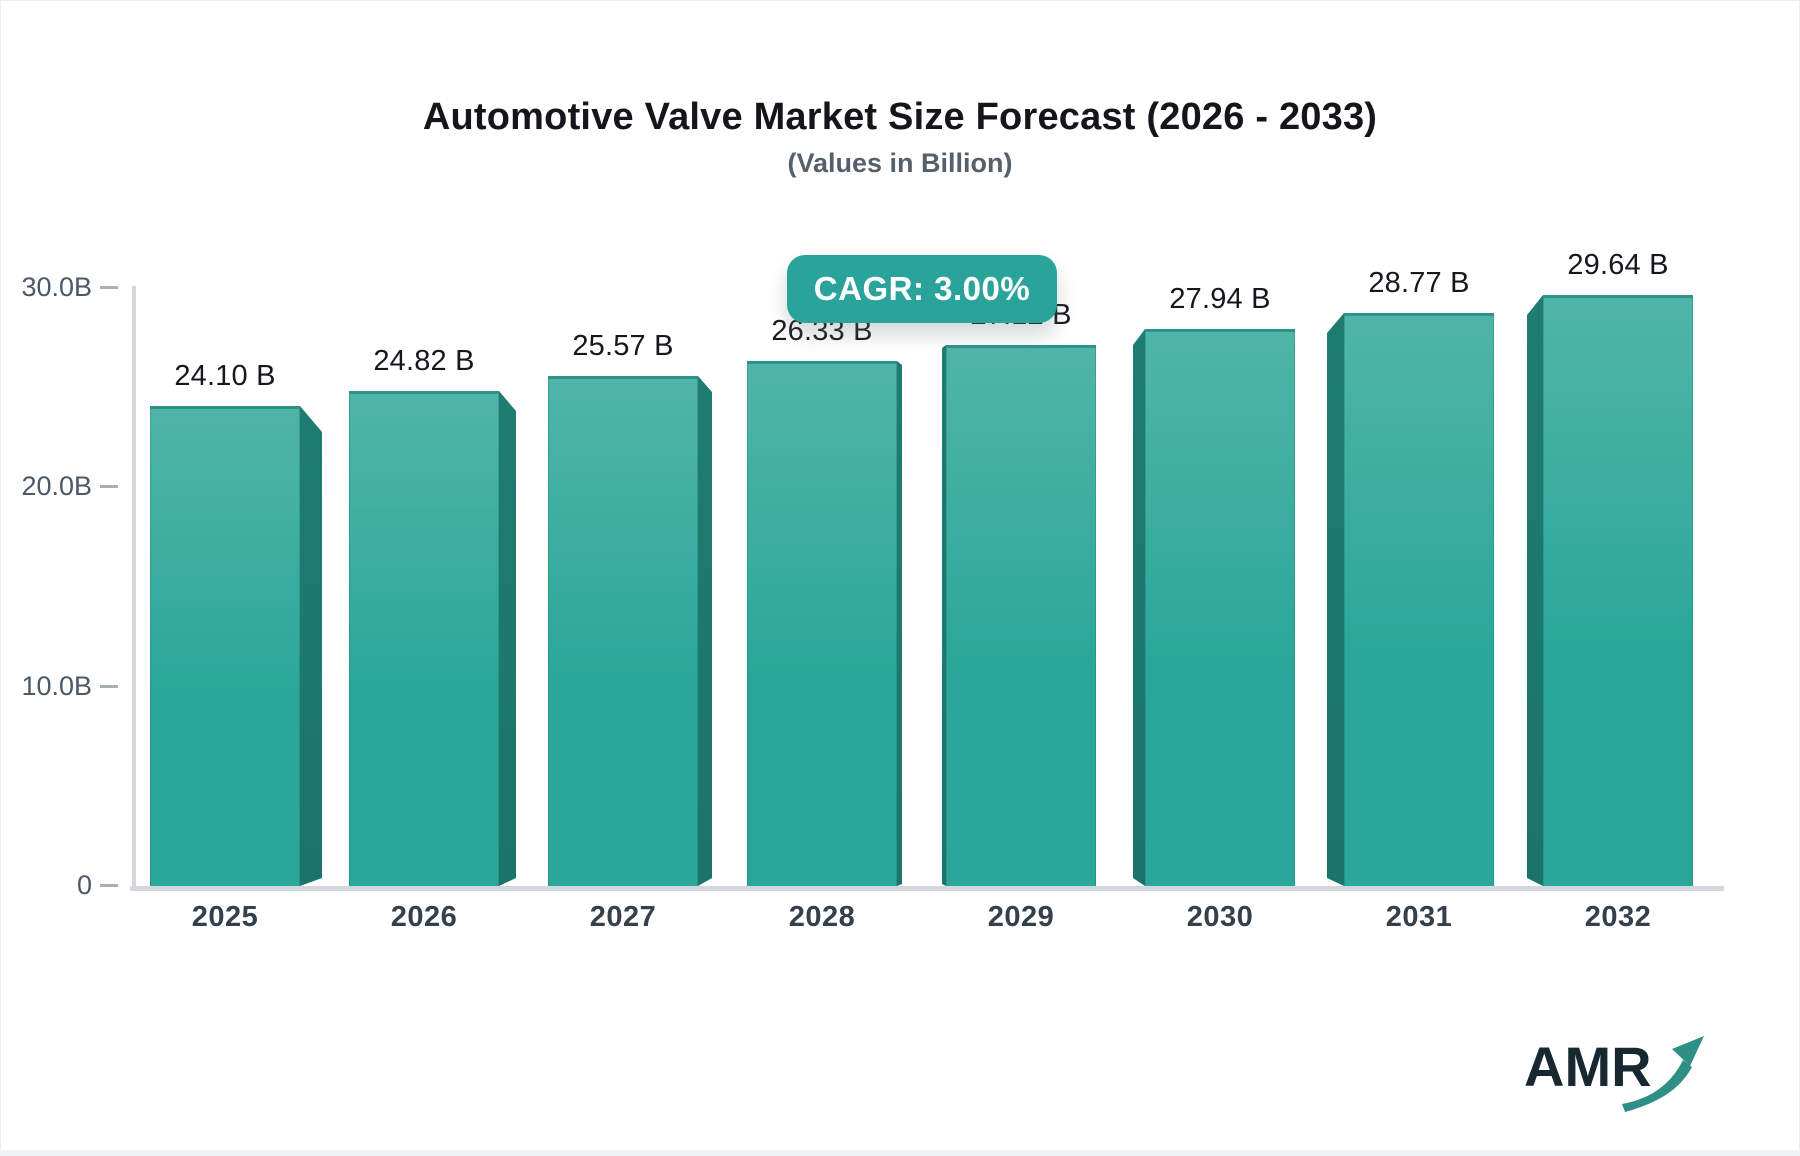 The height and width of the screenshot is (1156, 1800). What do you see at coordinates (1663, 1074) in the screenshot?
I see `trend-up-arrow-icon` at bounding box center [1663, 1074].